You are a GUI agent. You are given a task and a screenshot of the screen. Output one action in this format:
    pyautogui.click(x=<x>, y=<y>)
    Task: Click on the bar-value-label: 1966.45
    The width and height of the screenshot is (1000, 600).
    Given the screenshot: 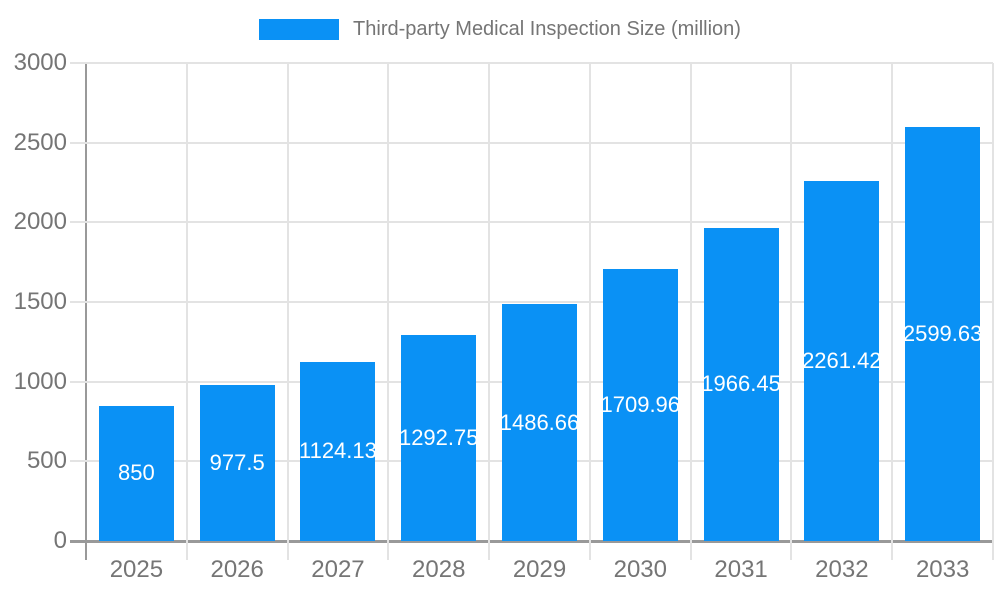 What is the action you would take?
    pyautogui.click(x=741, y=384)
    